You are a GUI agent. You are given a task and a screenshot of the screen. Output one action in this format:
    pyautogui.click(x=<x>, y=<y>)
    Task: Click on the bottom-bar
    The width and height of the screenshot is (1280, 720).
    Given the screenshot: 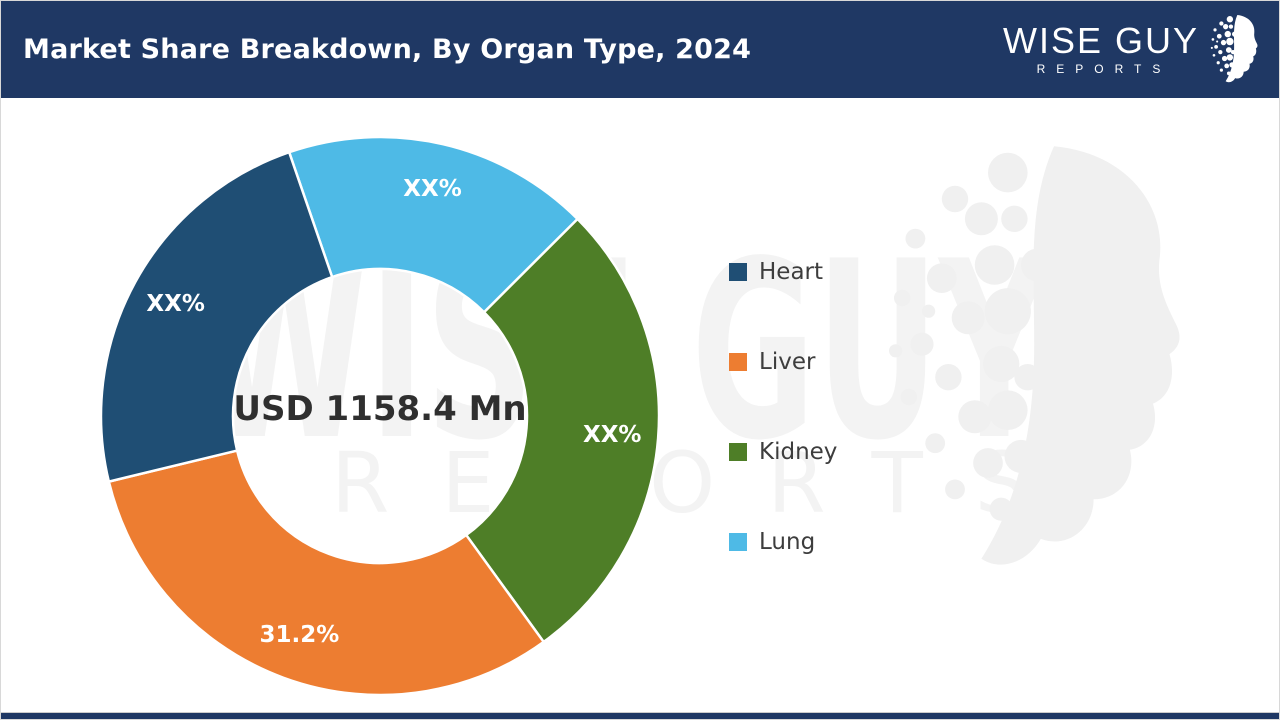 What is the action you would take?
    pyautogui.click(x=640, y=716)
    